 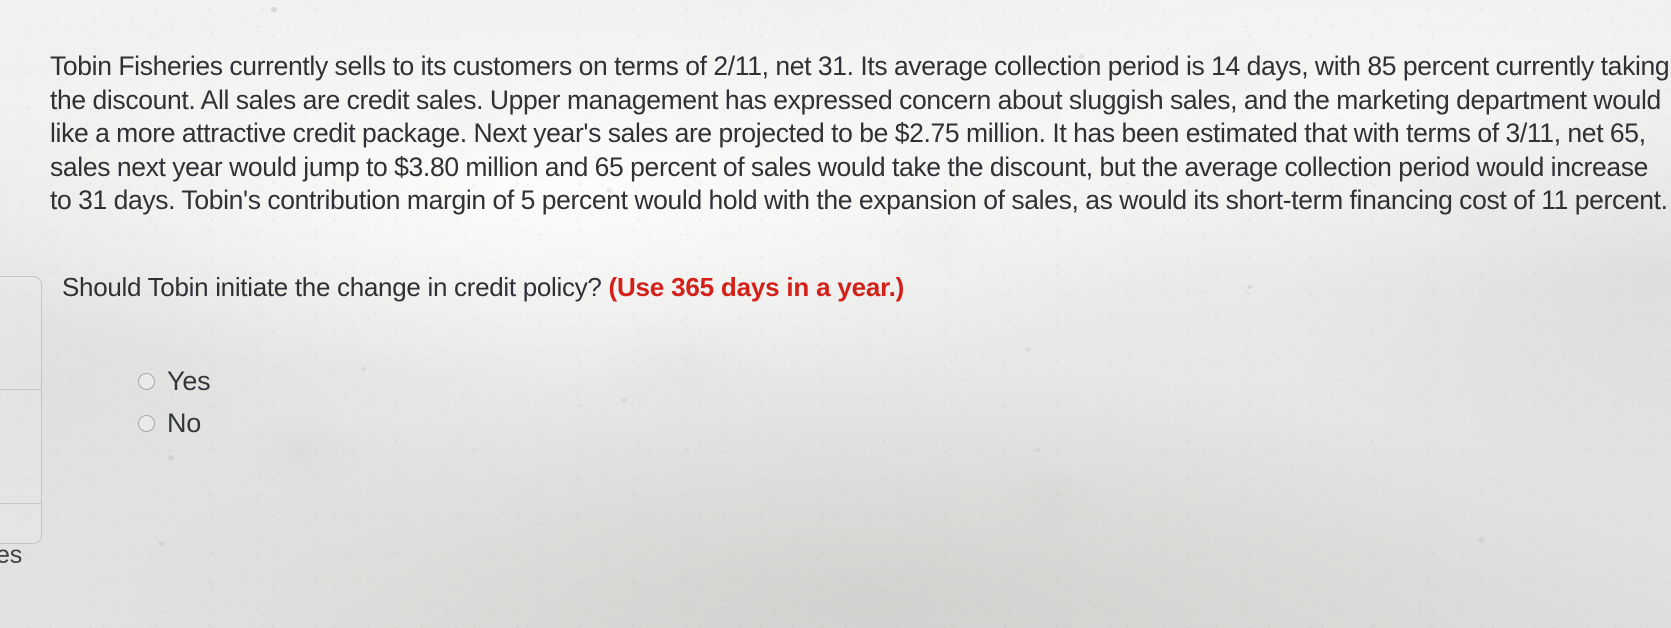 I want to click on answer-option-label: Yes, so click(x=189, y=380).